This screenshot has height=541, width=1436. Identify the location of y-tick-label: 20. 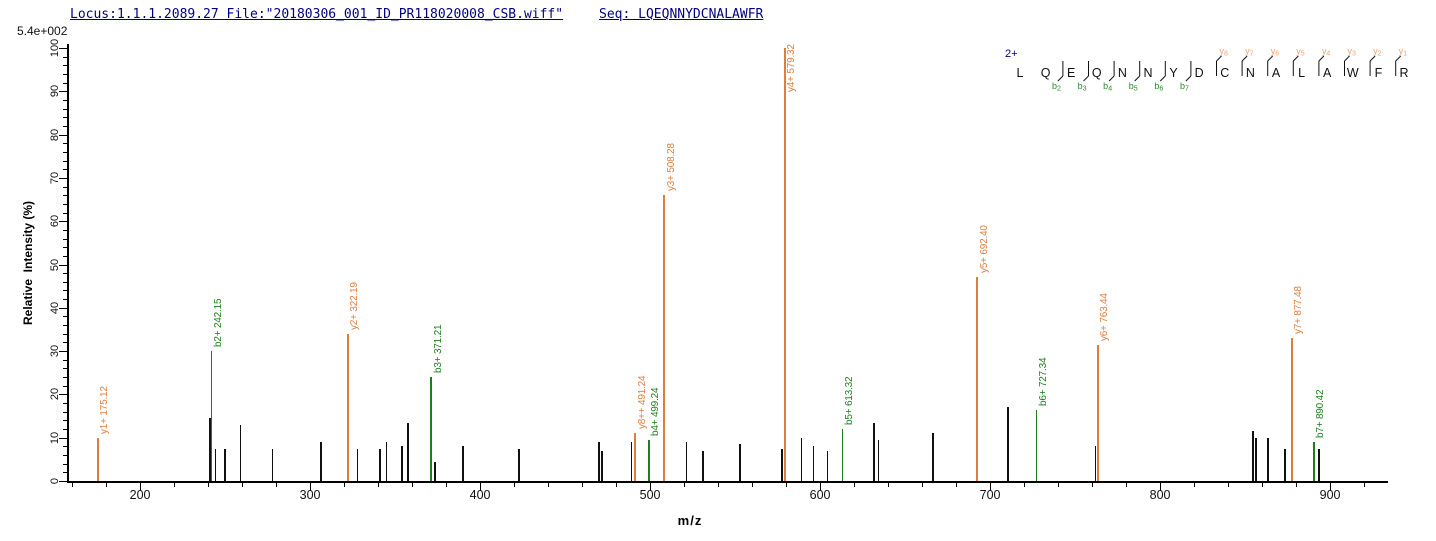
(55, 394).